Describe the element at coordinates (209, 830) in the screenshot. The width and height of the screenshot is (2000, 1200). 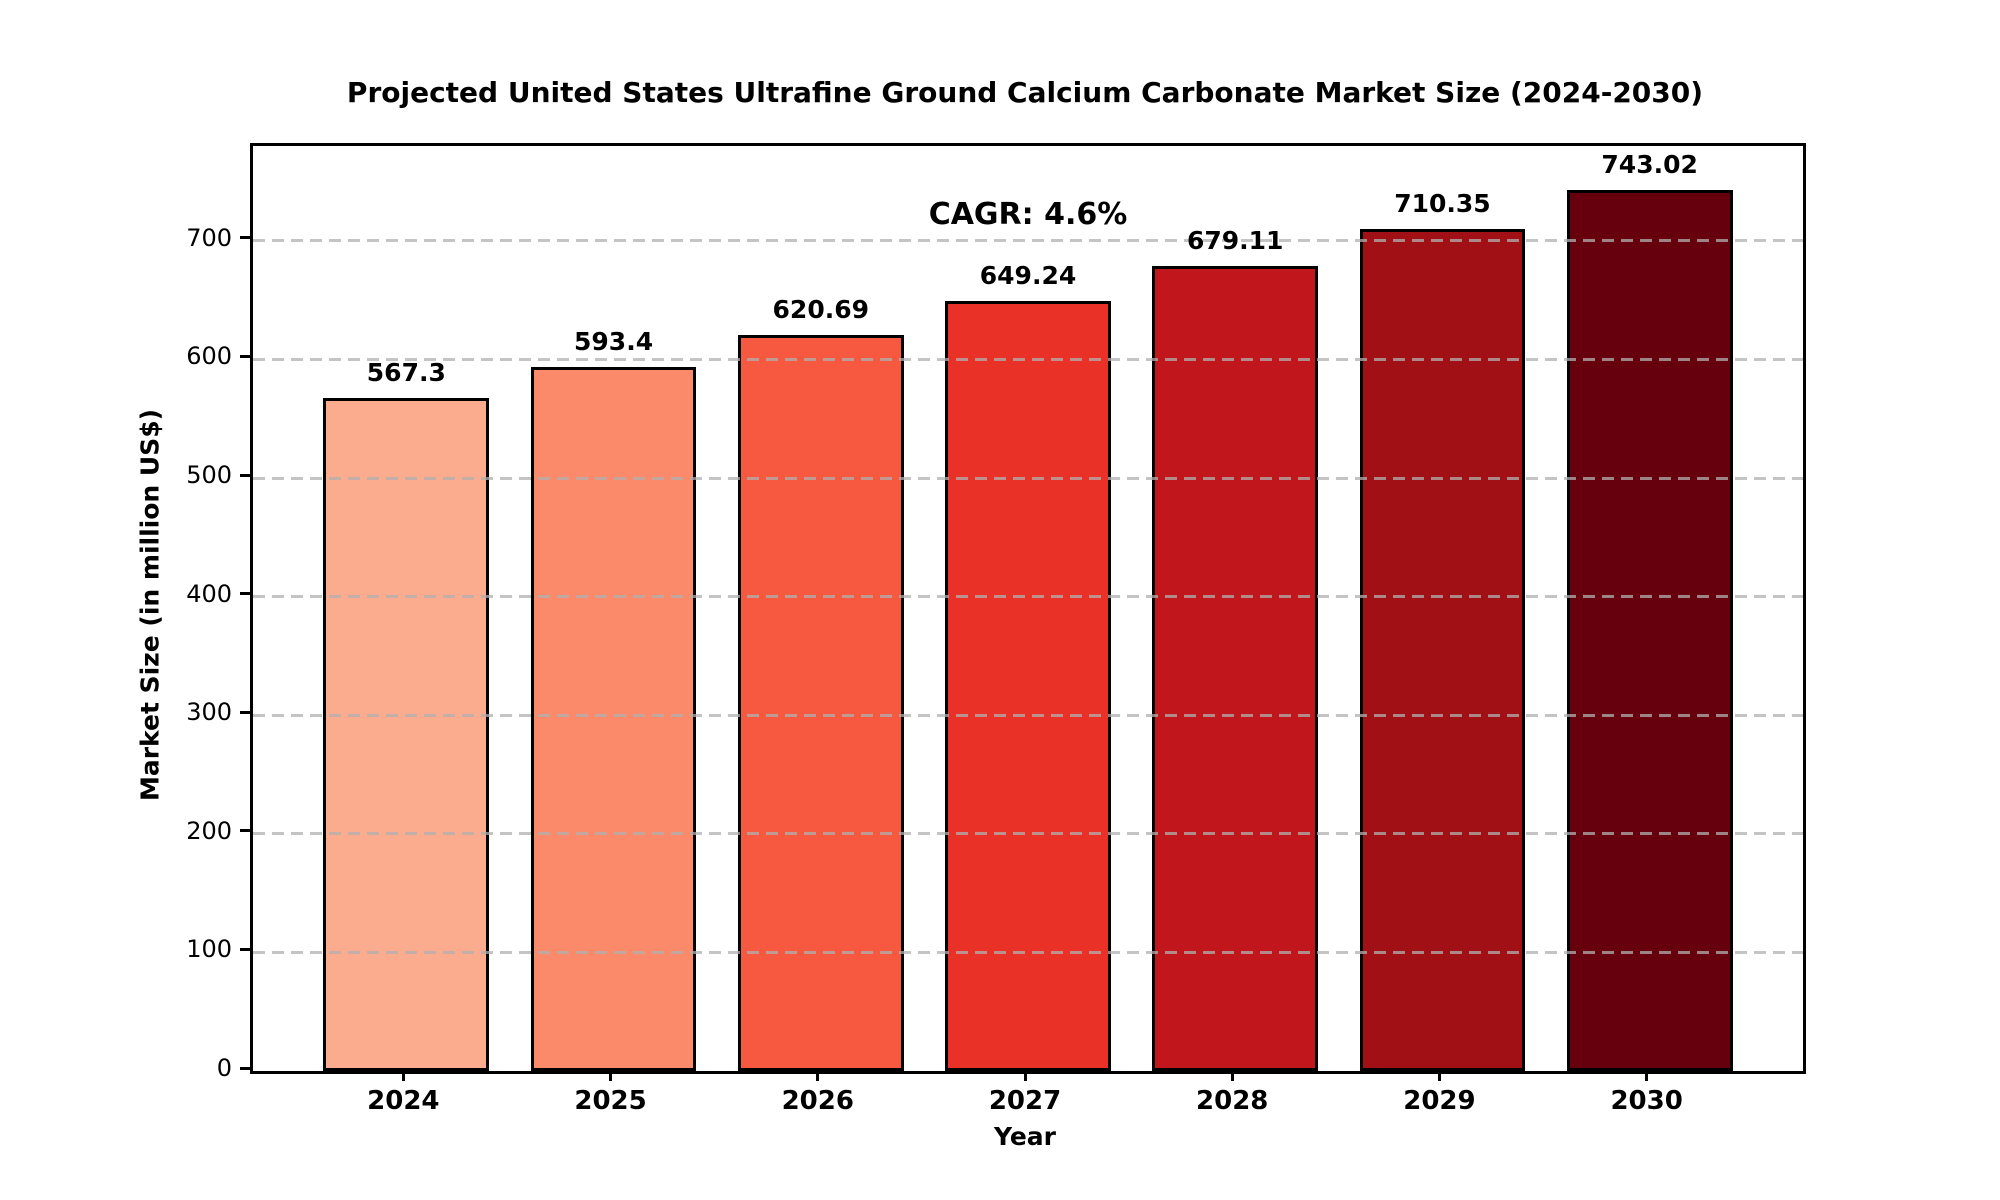
I see `y-tick-label: 200` at that location.